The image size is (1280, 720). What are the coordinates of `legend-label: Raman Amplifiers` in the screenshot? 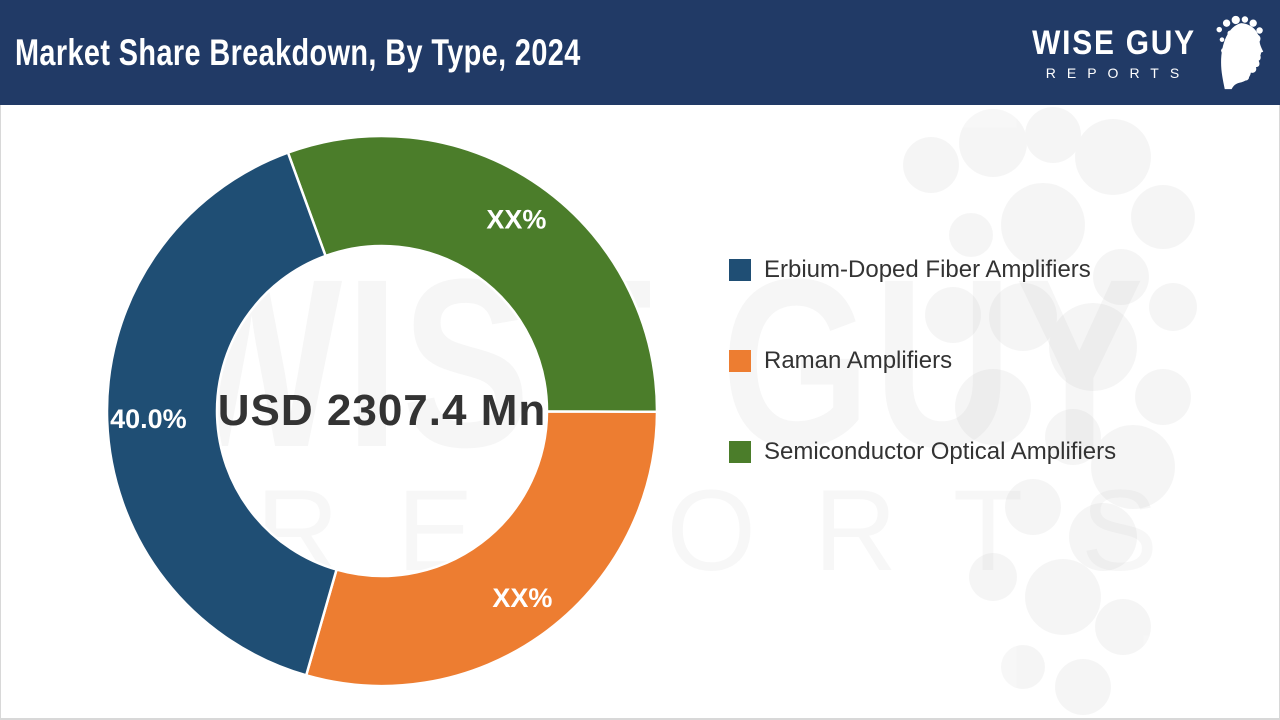 It's located at (858, 360).